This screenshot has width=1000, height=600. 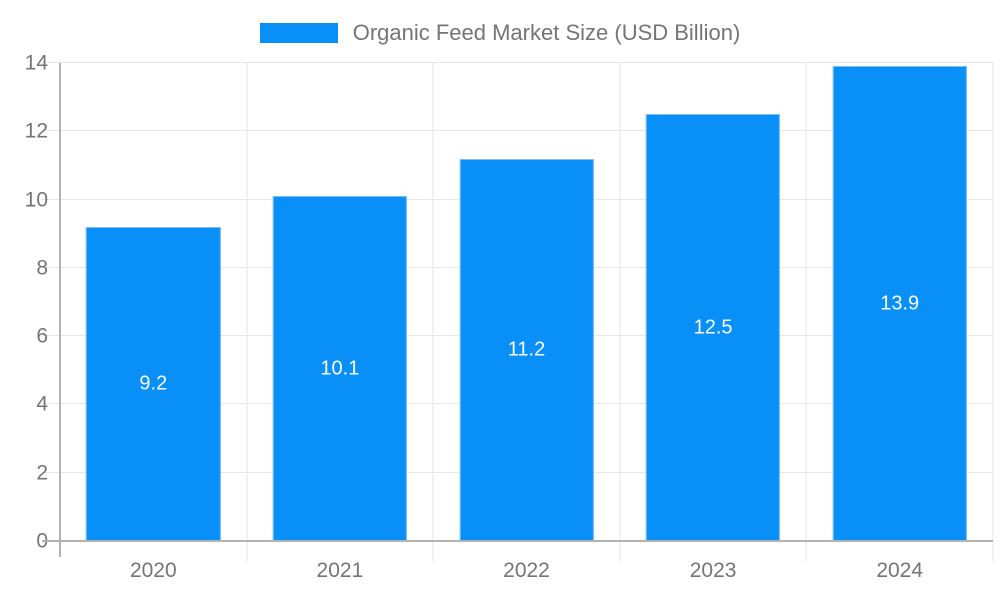 I want to click on bar-value-label: 10.1, so click(x=340, y=368).